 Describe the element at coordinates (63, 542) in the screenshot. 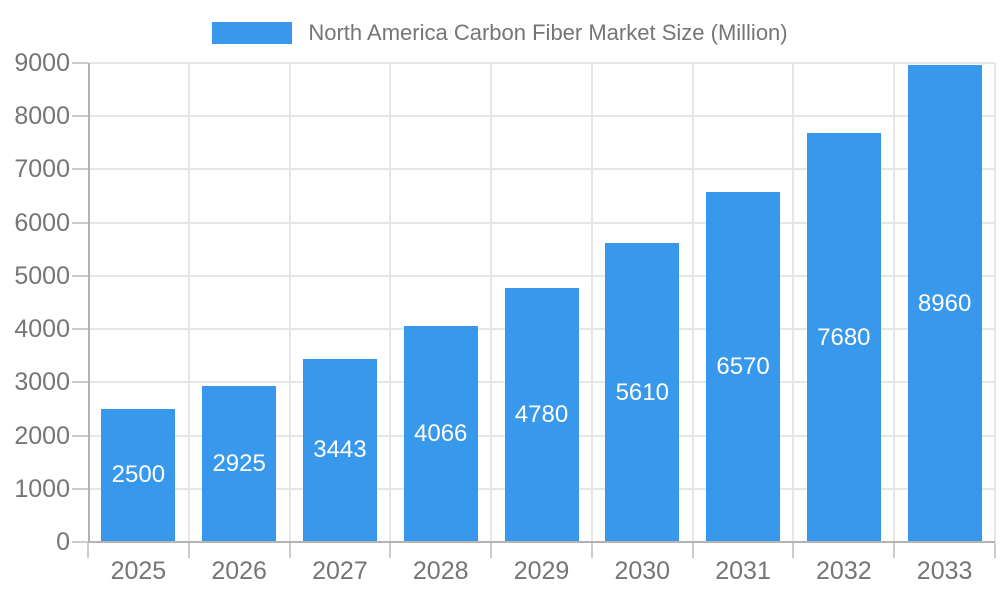

I see `y-axis-label: 0` at that location.